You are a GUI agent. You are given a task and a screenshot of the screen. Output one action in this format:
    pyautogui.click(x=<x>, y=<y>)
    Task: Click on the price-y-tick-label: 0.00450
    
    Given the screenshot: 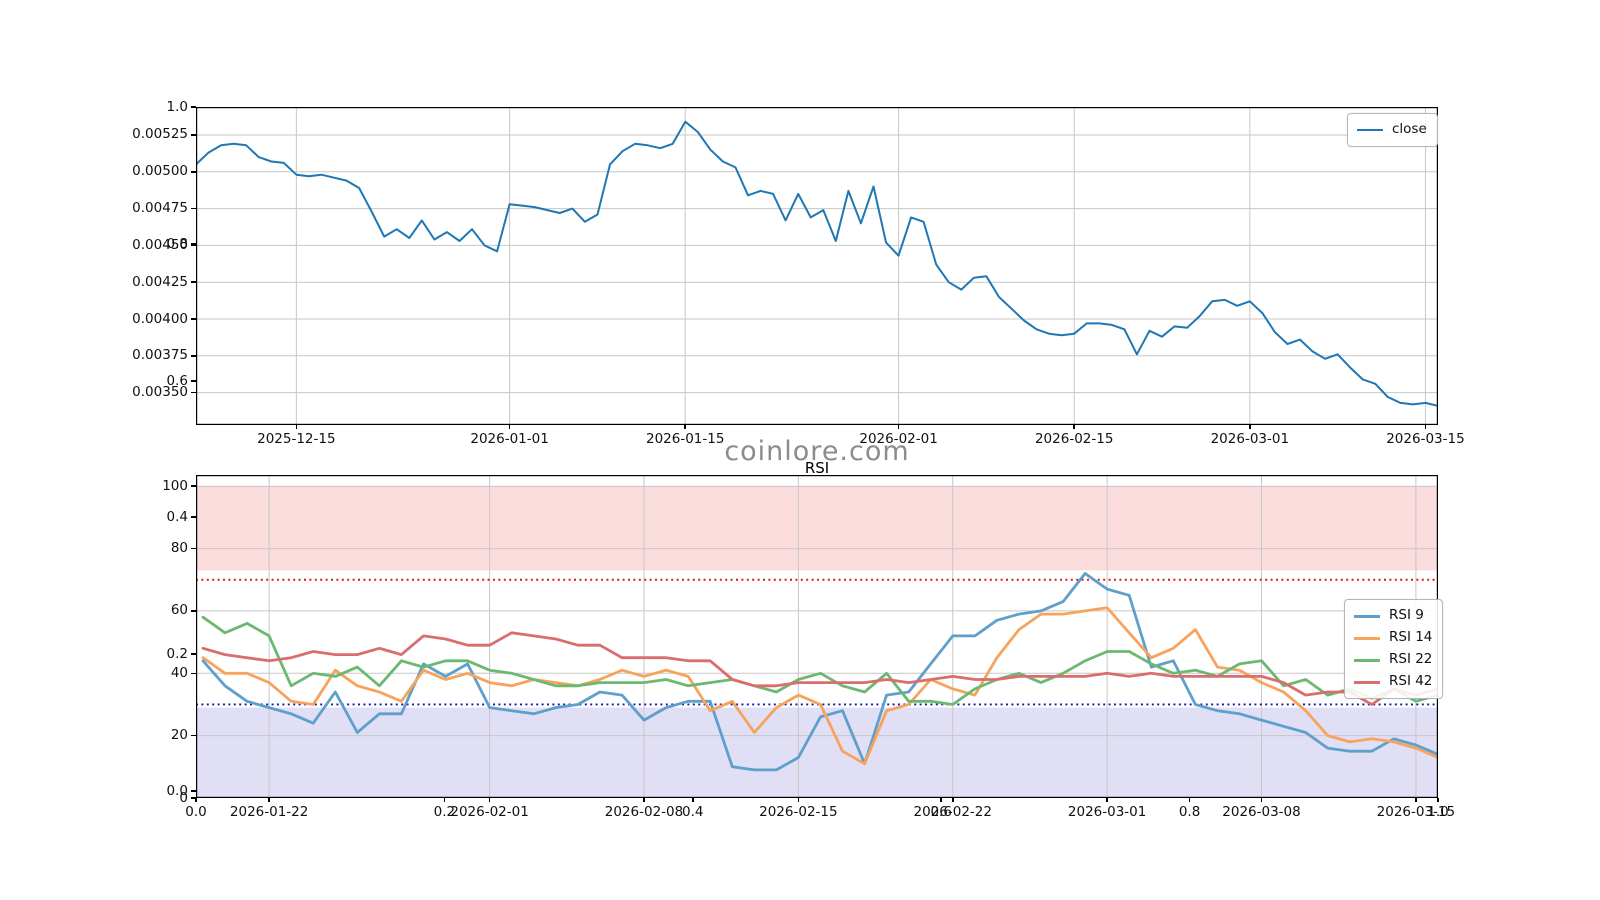 What is the action you would take?
    pyautogui.click(x=160, y=244)
    